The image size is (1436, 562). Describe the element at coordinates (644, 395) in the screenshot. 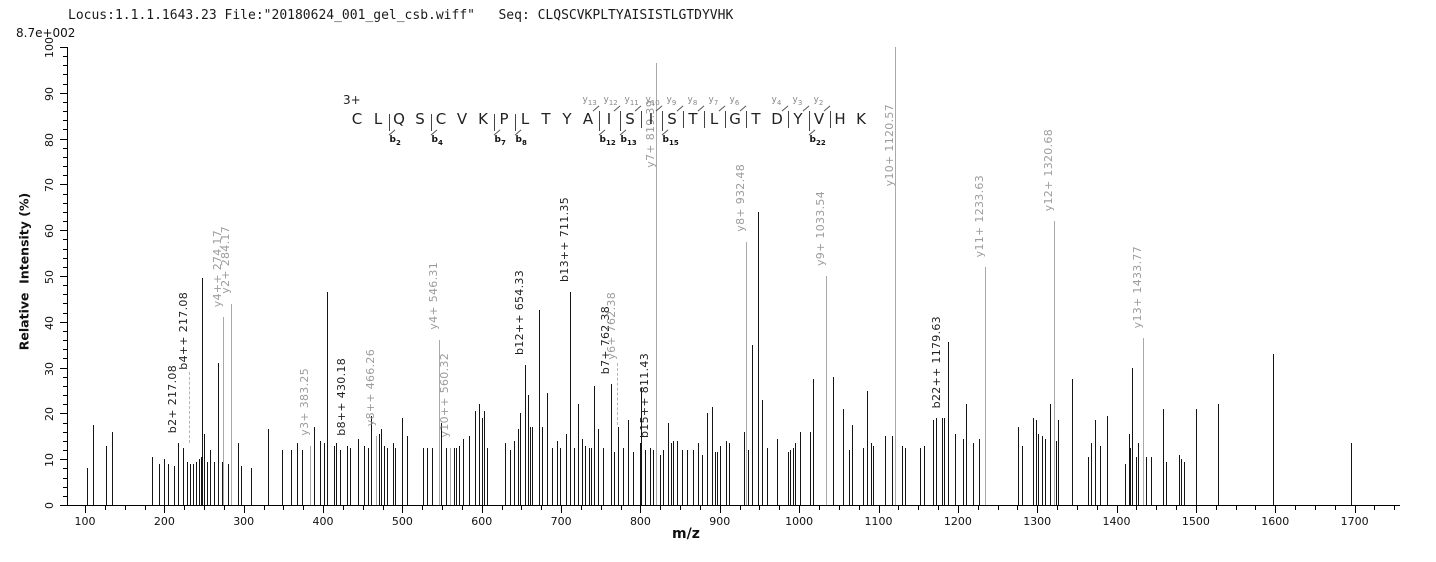

I see `b-ion-label: b15++ 811.43` at that location.